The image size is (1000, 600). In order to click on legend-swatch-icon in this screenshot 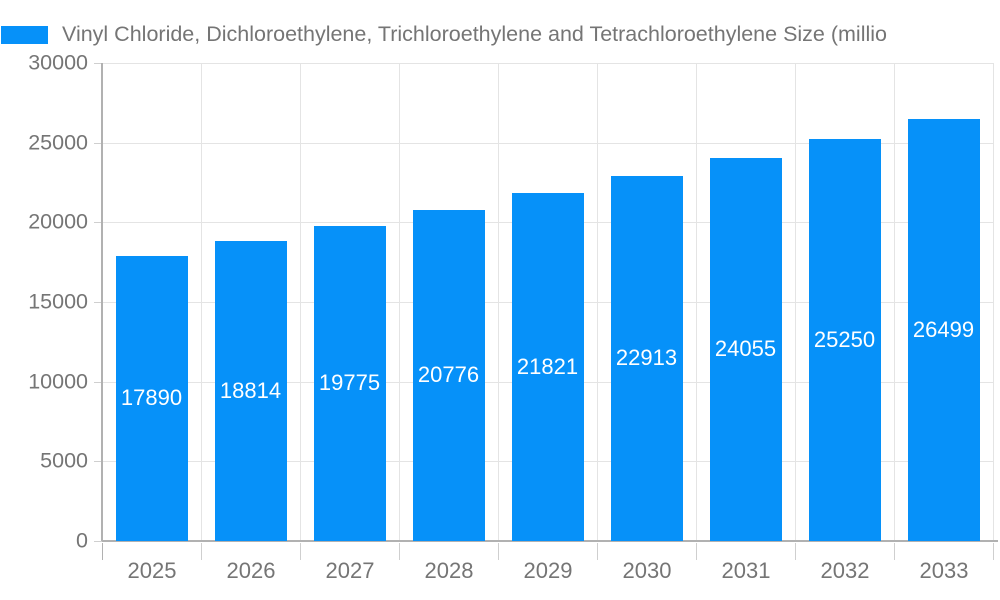, I will do `click(24, 35)`.